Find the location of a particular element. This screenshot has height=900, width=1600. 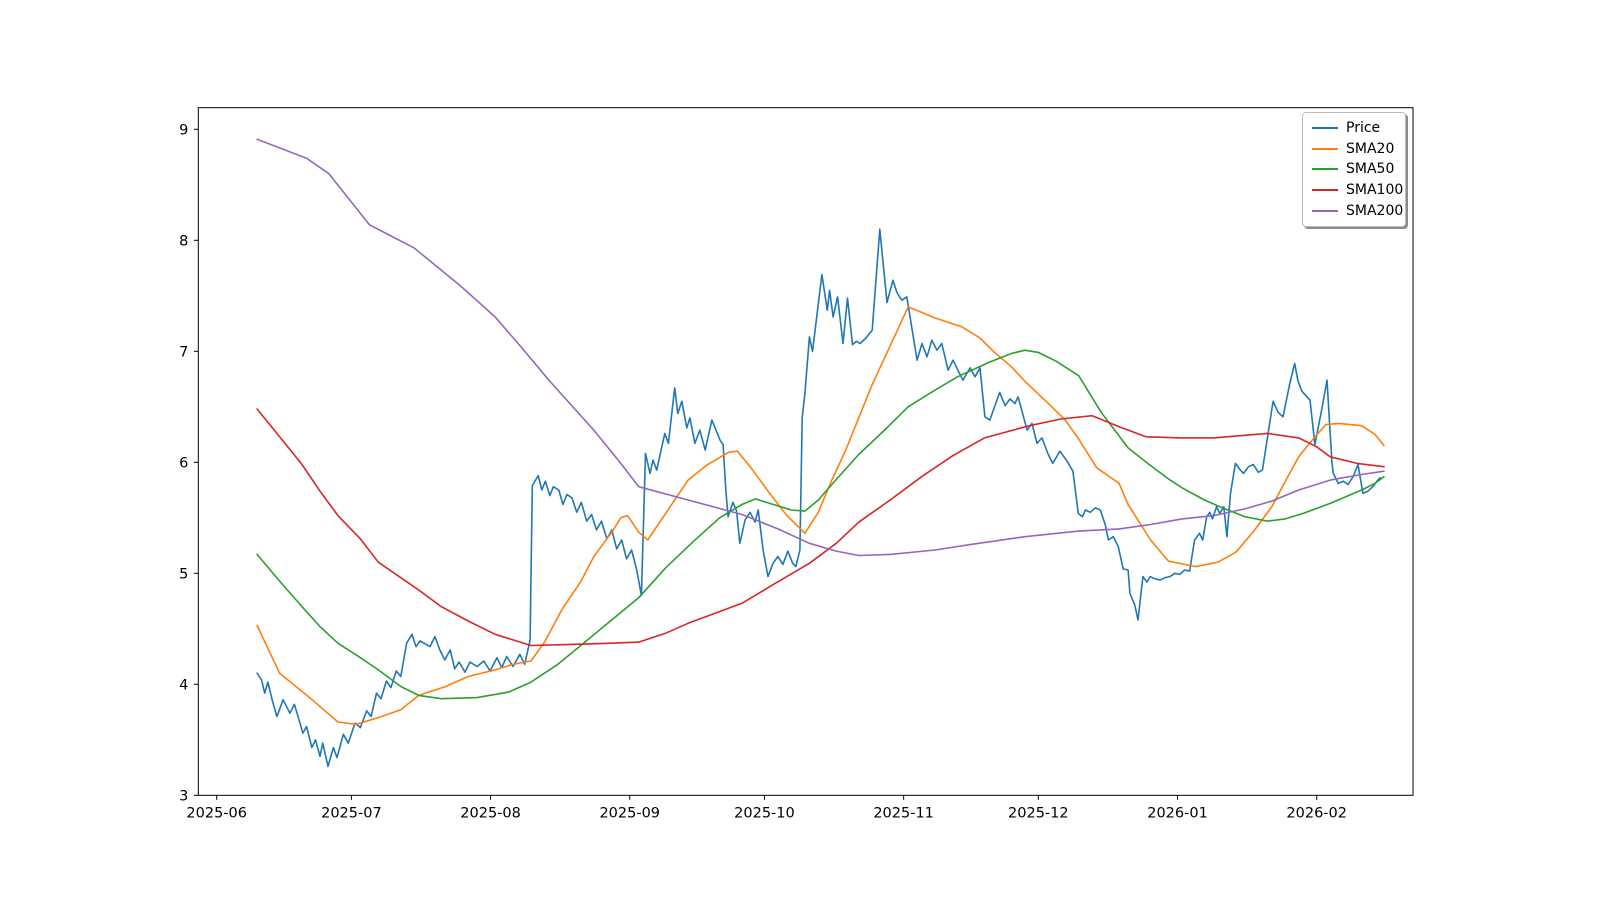

legend-label-sma200: SMA200 is located at coordinates (1375, 210).